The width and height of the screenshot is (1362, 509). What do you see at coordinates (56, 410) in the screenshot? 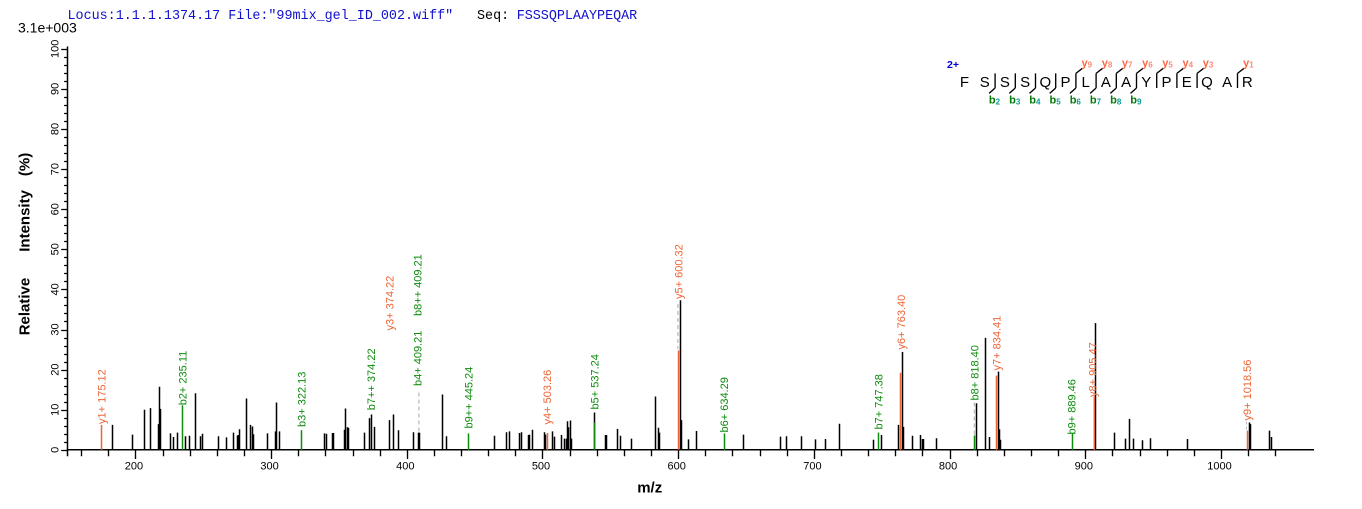
I see `svg-text: 10` at bounding box center [56, 410].